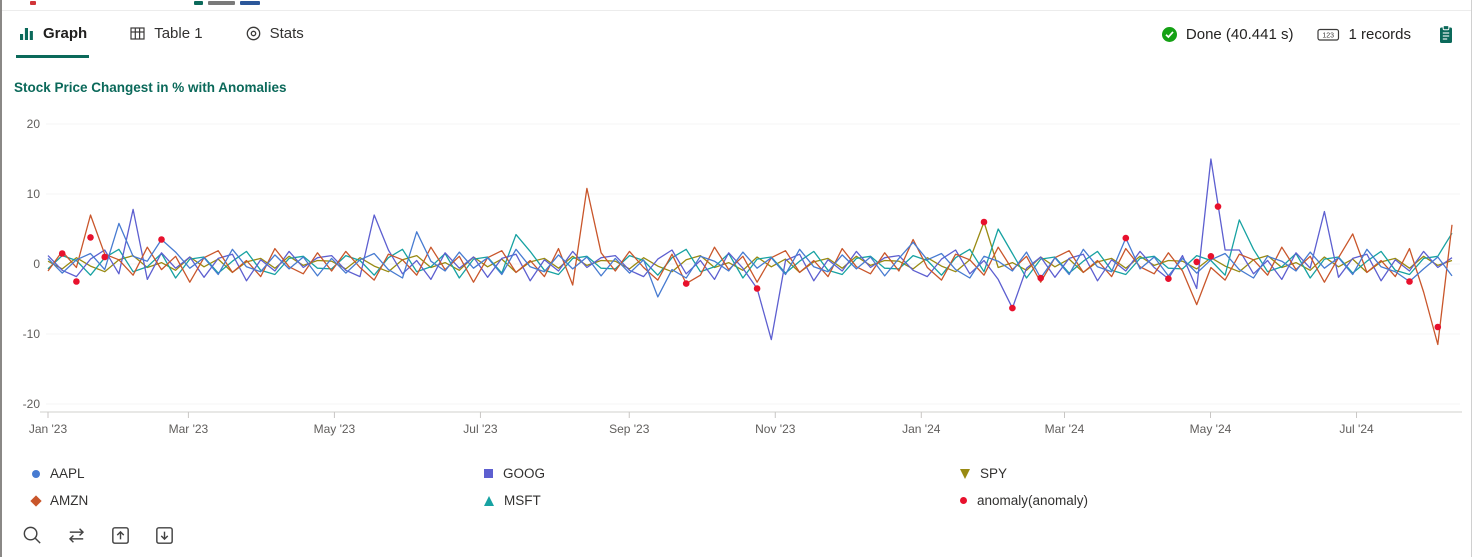 Image resolution: width=1472 pixels, height=557 pixels. What do you see at coordinates (178, 33) in the screenshot?
I see `tab-table-1-label: Table 1` at bounding box center [178, 33].